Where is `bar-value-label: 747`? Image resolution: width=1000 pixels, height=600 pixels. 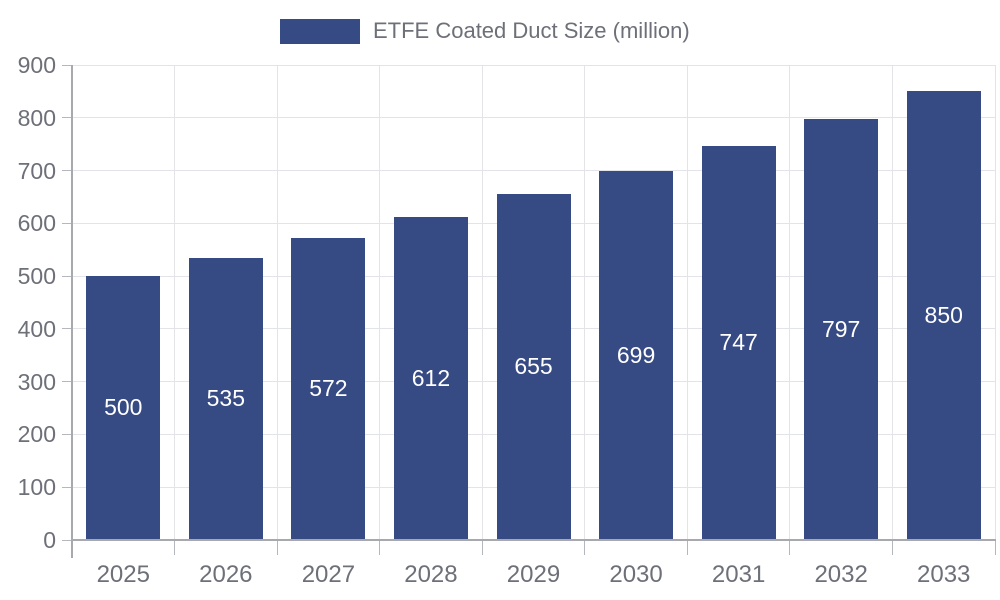
bar-value-label: 747 is located at coordinates (738, 341).